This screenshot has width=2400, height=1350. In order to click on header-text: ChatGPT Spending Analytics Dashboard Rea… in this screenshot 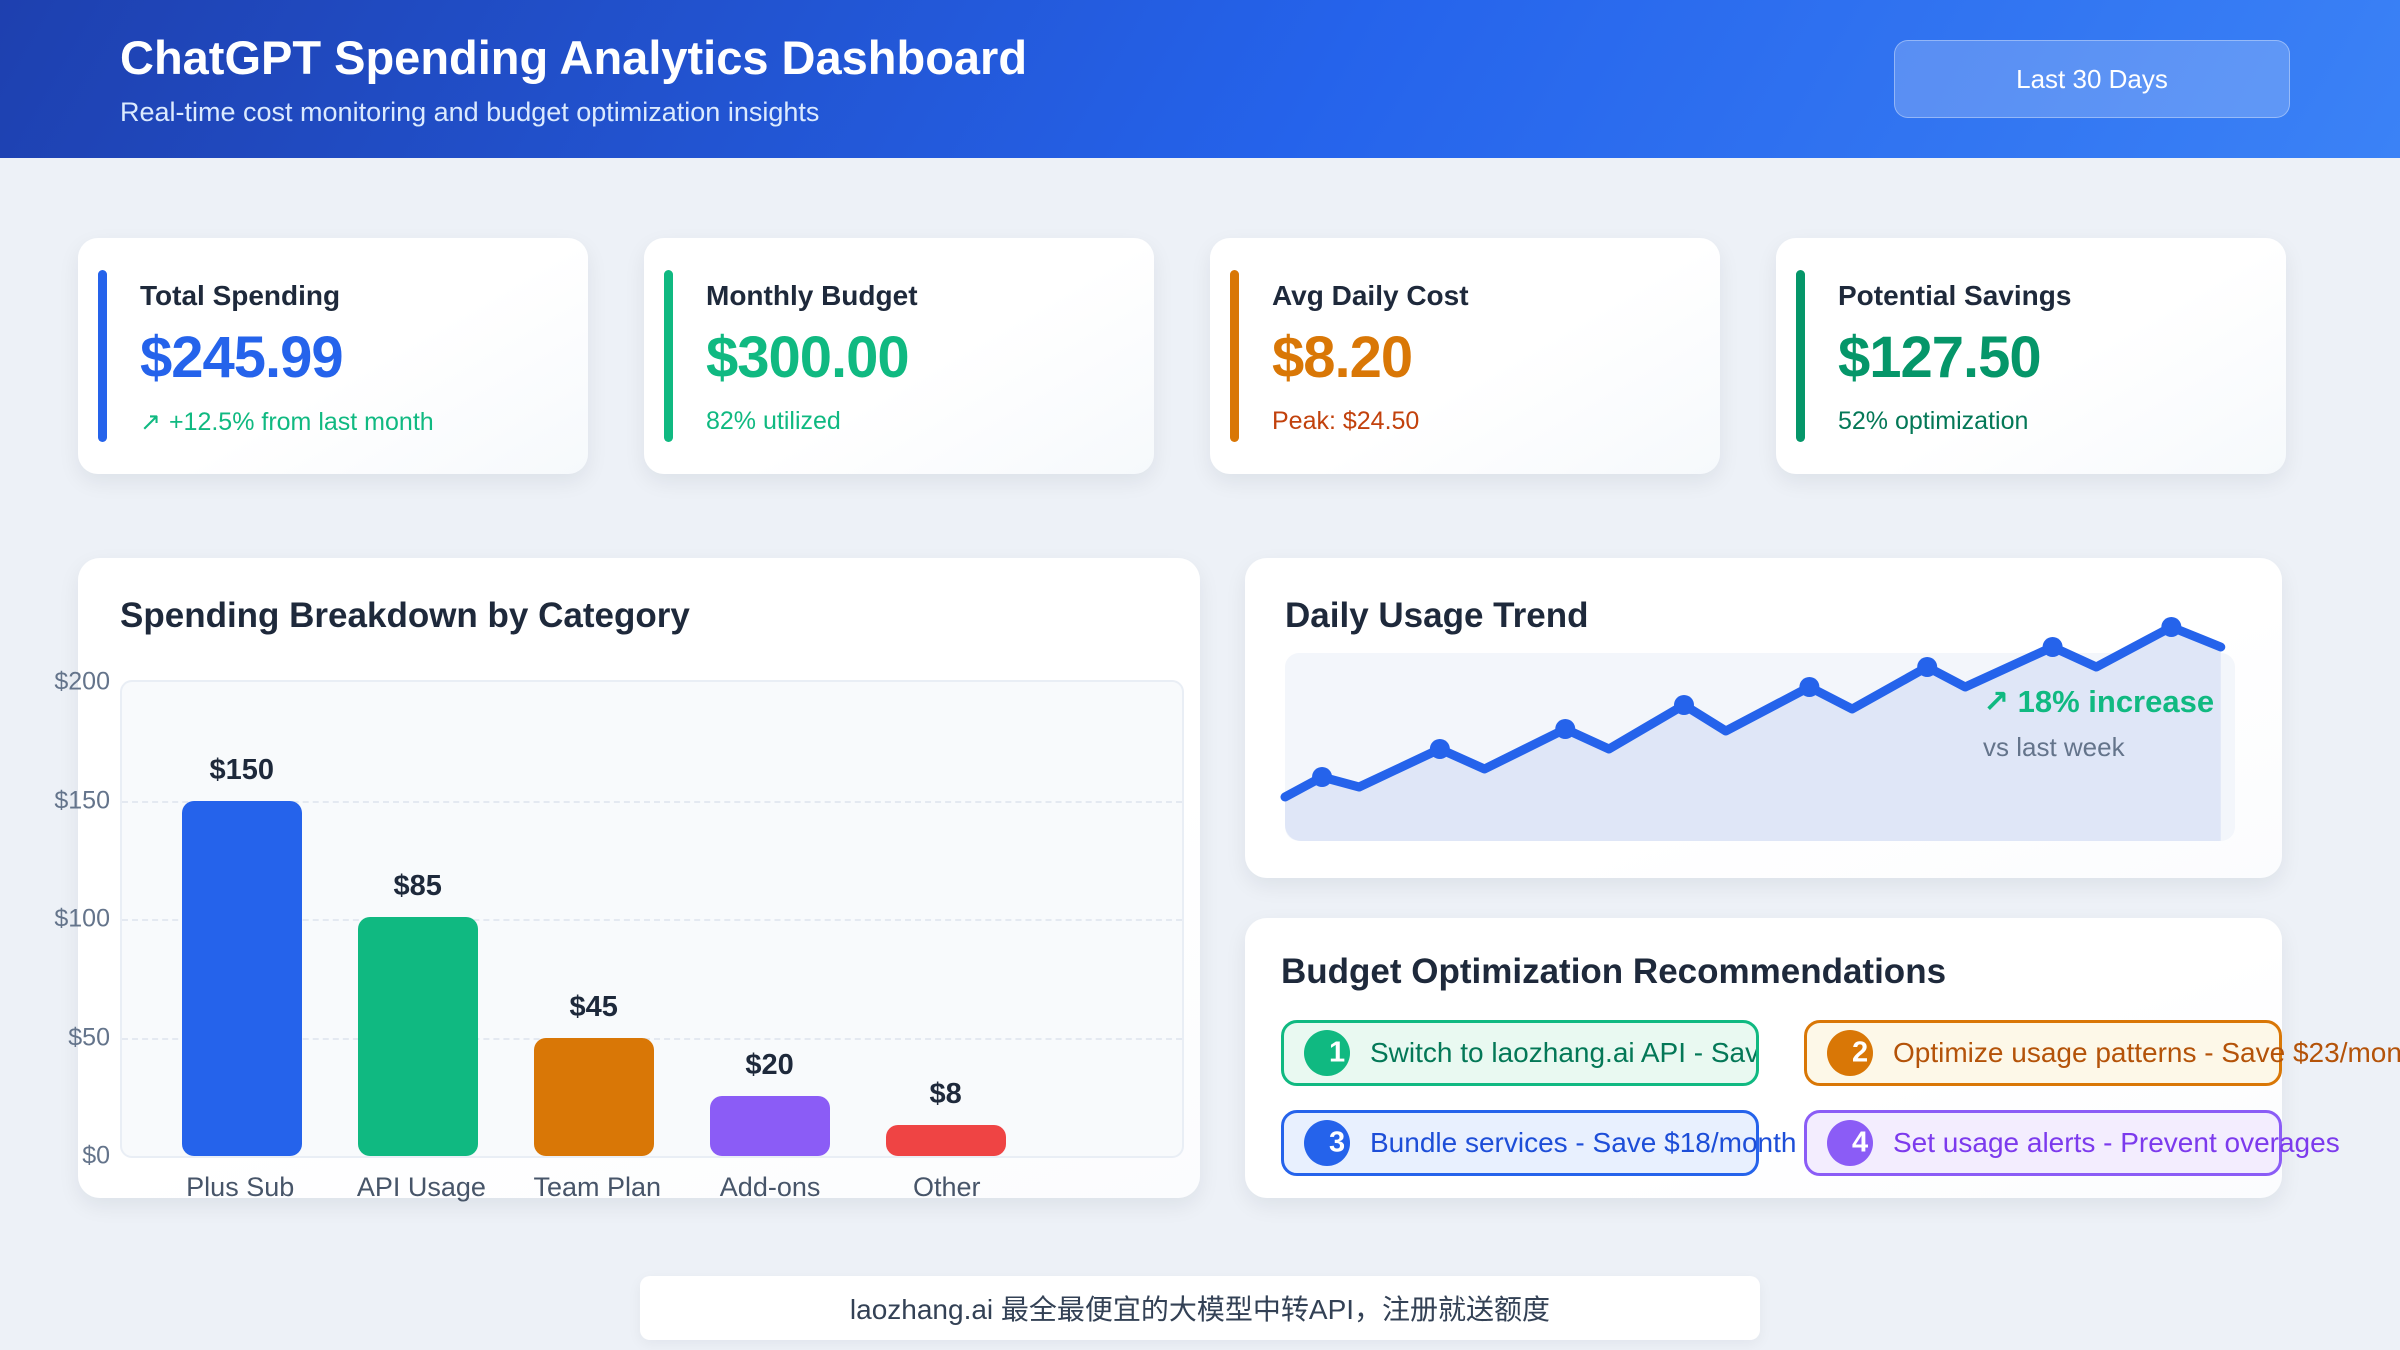, I will do `click(573, 79)`.